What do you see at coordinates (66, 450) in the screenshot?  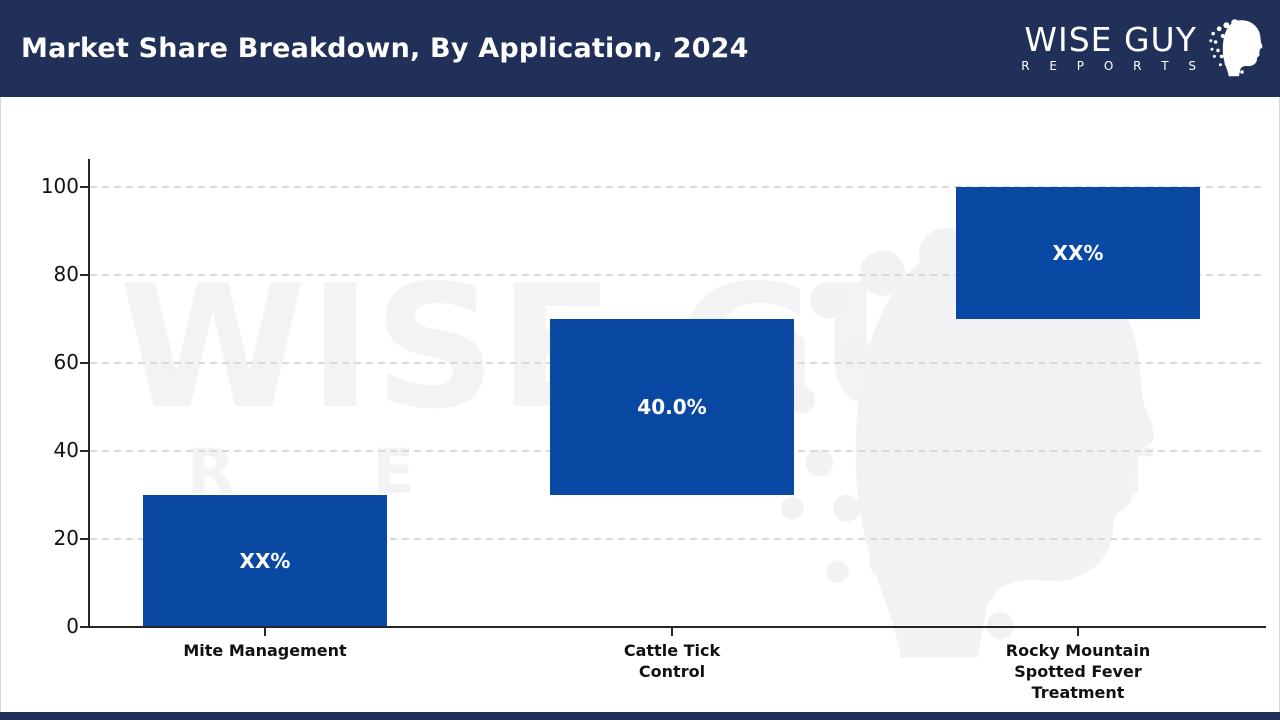 I see `y-tick-label: 40` at bounding box center [66, 450].